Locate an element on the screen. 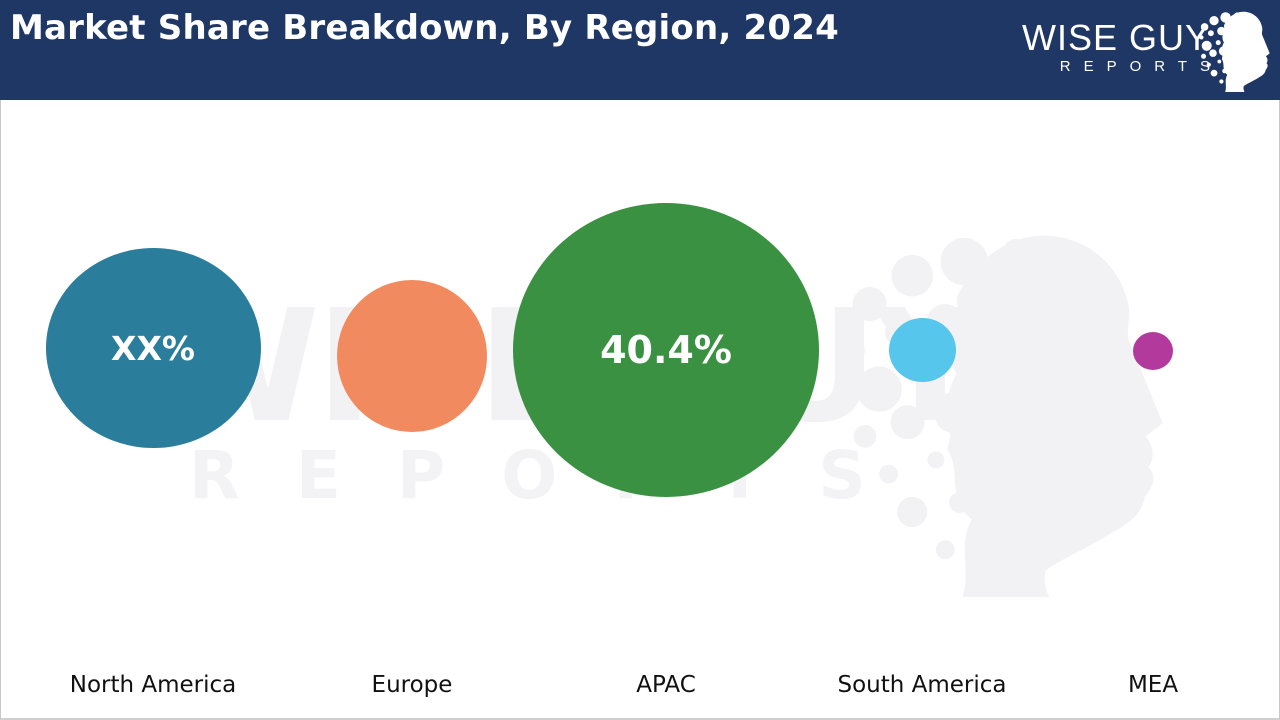 This screenshot has height=720, width=1280. wiseguy-head-icon is located at coordinates (1234, 52).